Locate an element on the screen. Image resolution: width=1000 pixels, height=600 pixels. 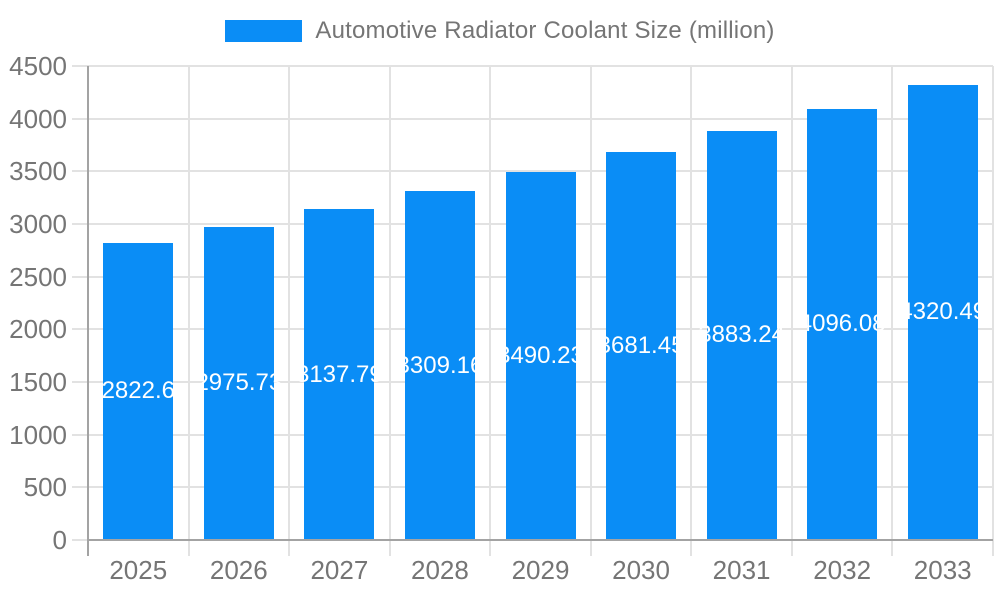
x-axis-tick-label: 2031 is located at coordinates (741, 570).